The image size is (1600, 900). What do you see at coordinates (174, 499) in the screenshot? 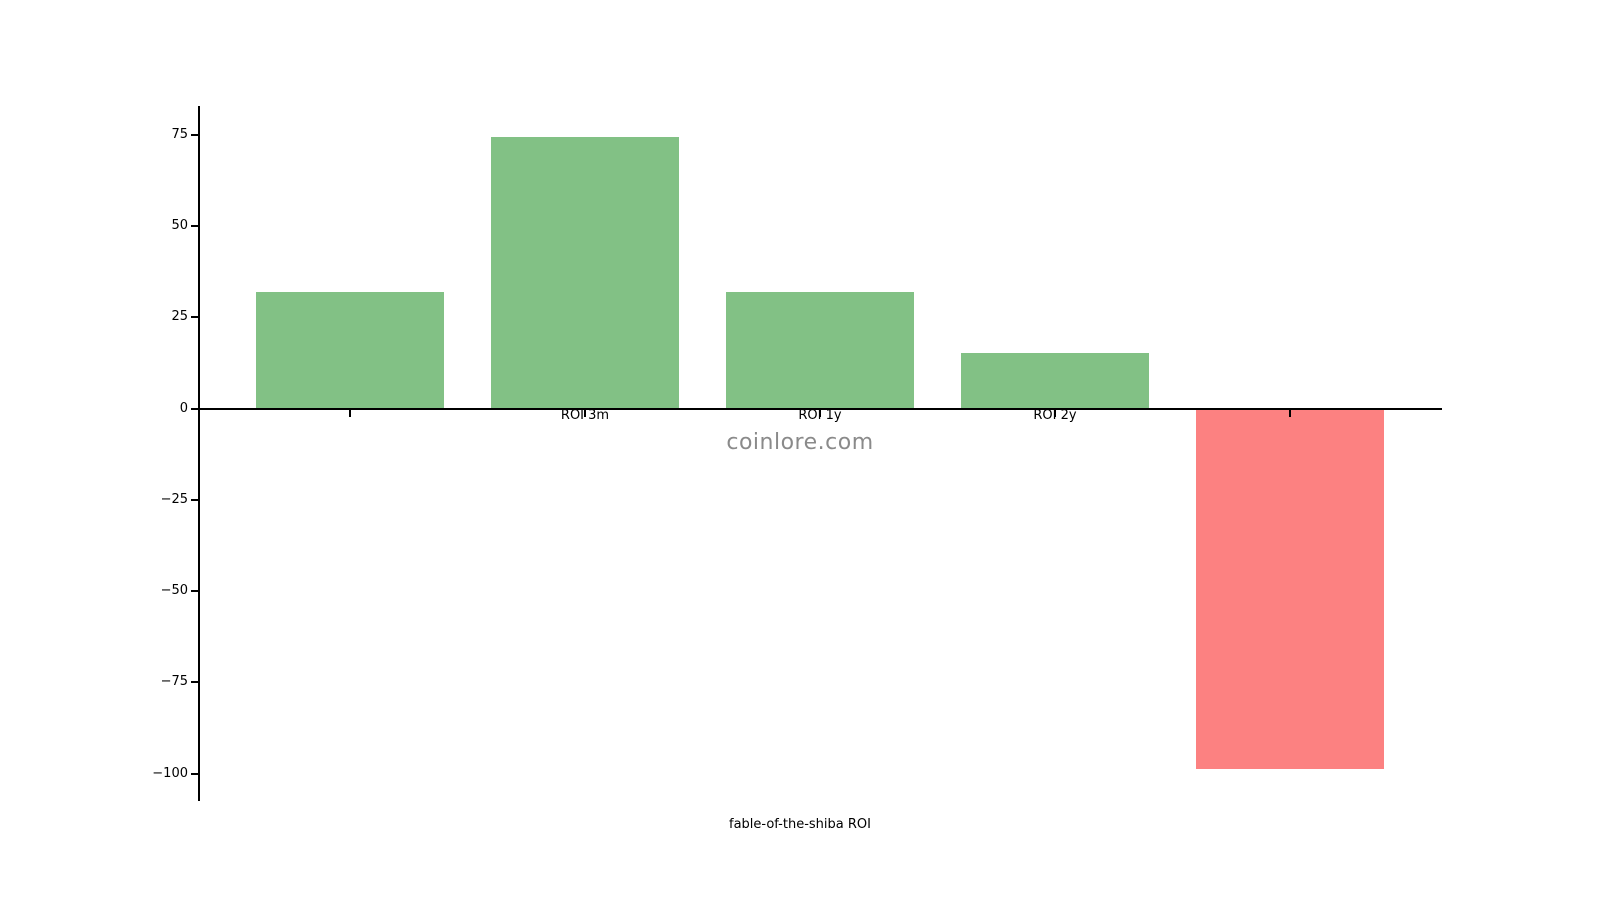
I see `y-tick-label: −25` at bounding box center [174, 499].